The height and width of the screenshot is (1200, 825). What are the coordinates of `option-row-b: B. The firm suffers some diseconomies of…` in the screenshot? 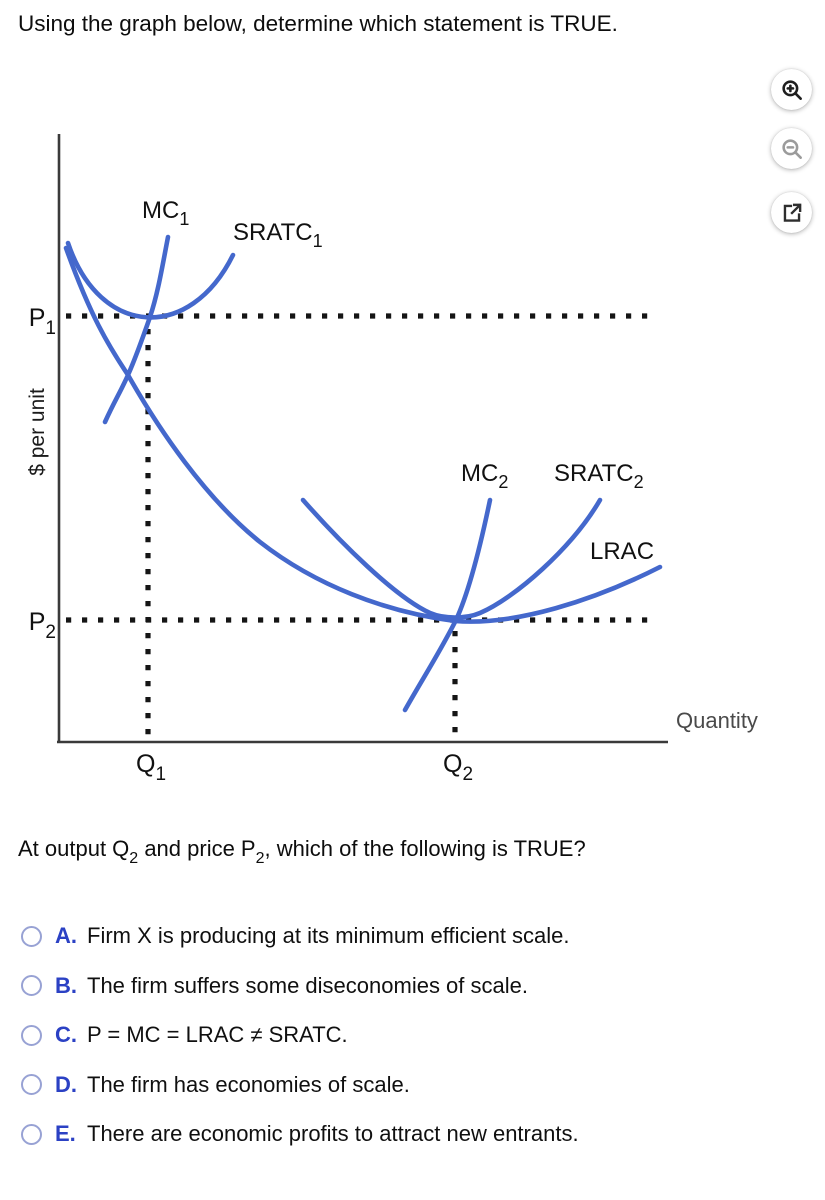 It's located at (413, 986).